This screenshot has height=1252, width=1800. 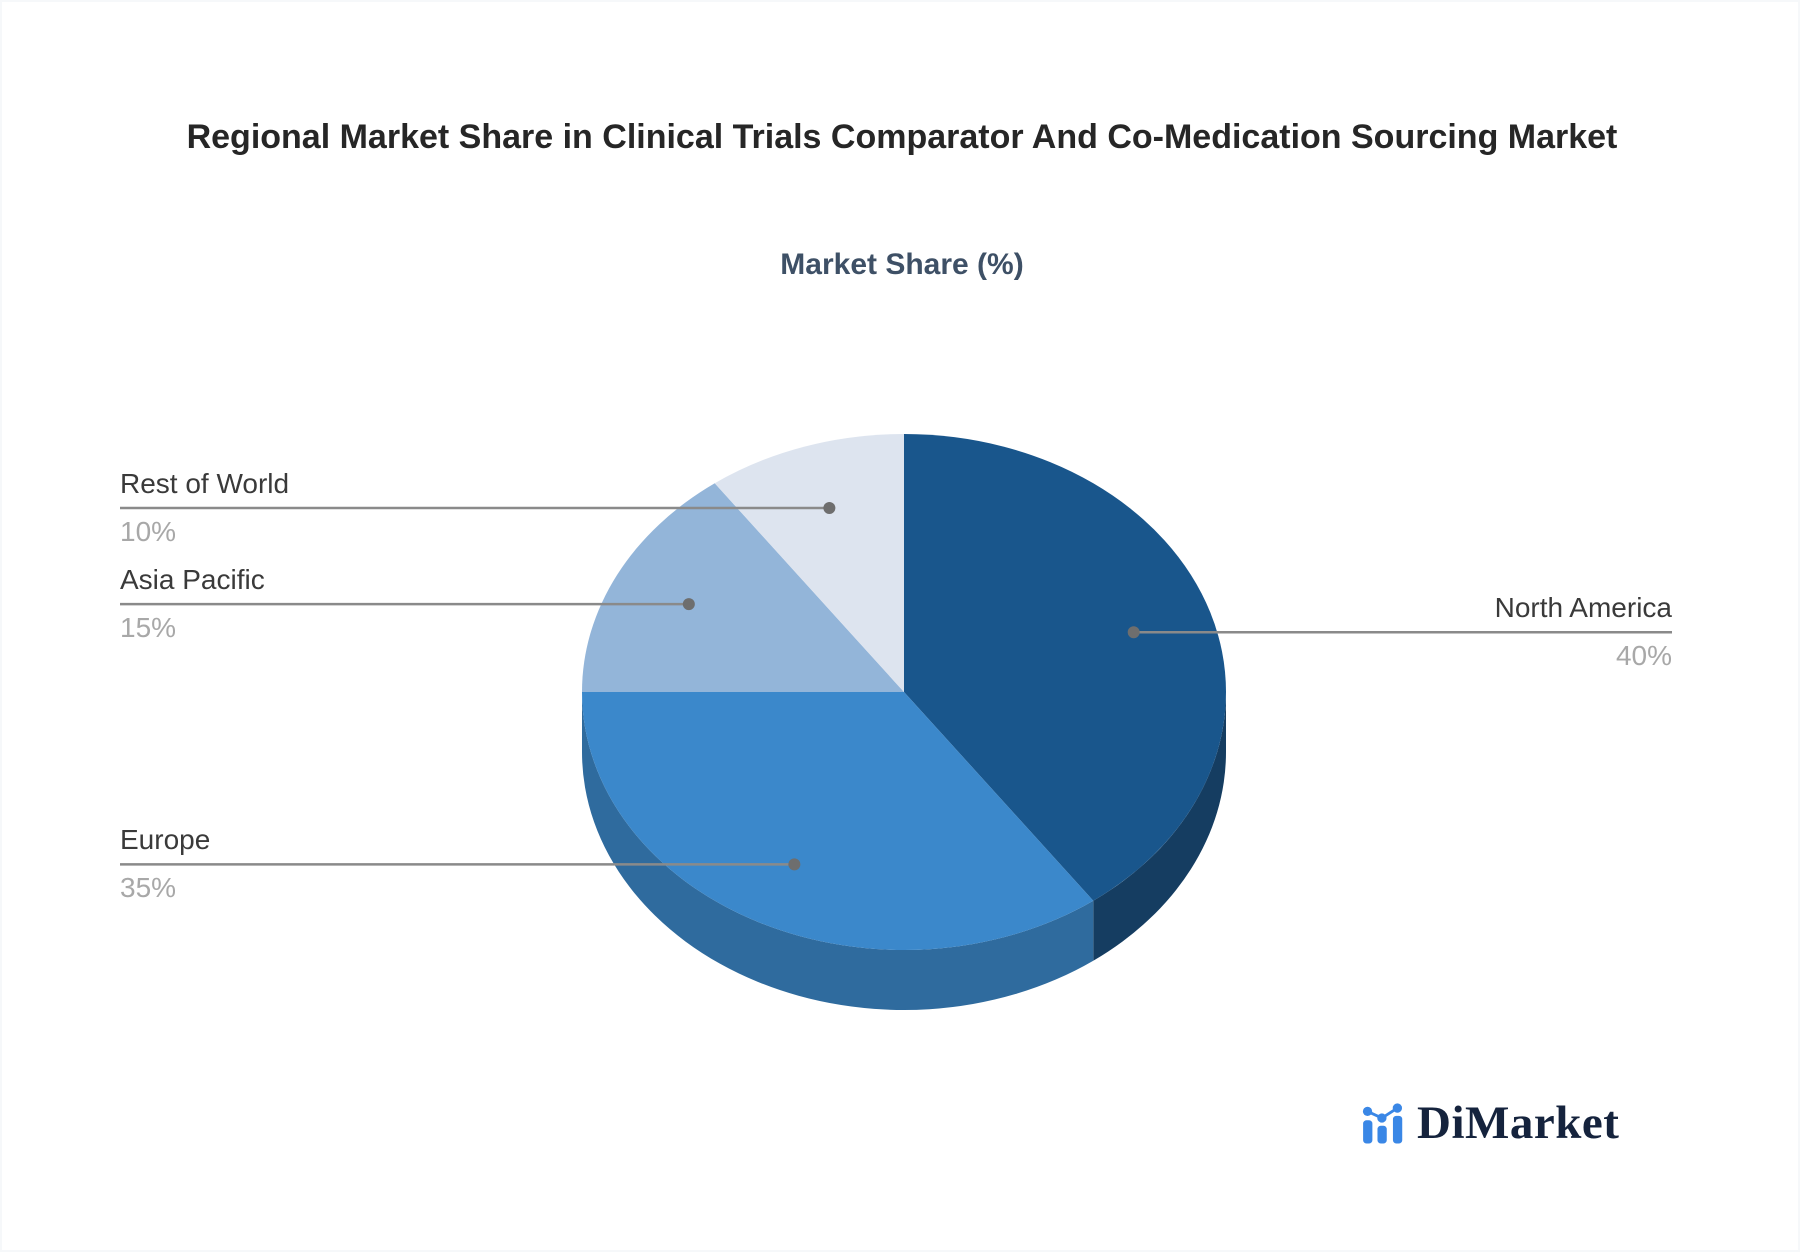 What do you see at coordinates (1133, 632) in the screenshot?
I see `callout-dot-north-america` at bounding box center [1133, 632].